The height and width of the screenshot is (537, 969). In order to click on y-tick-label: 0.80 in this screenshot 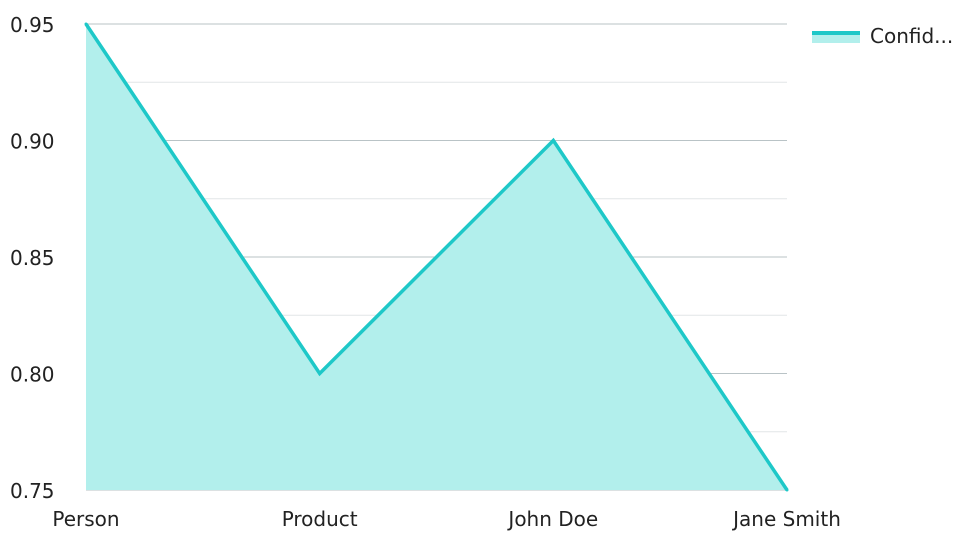, I will do `click(32, 375)`.